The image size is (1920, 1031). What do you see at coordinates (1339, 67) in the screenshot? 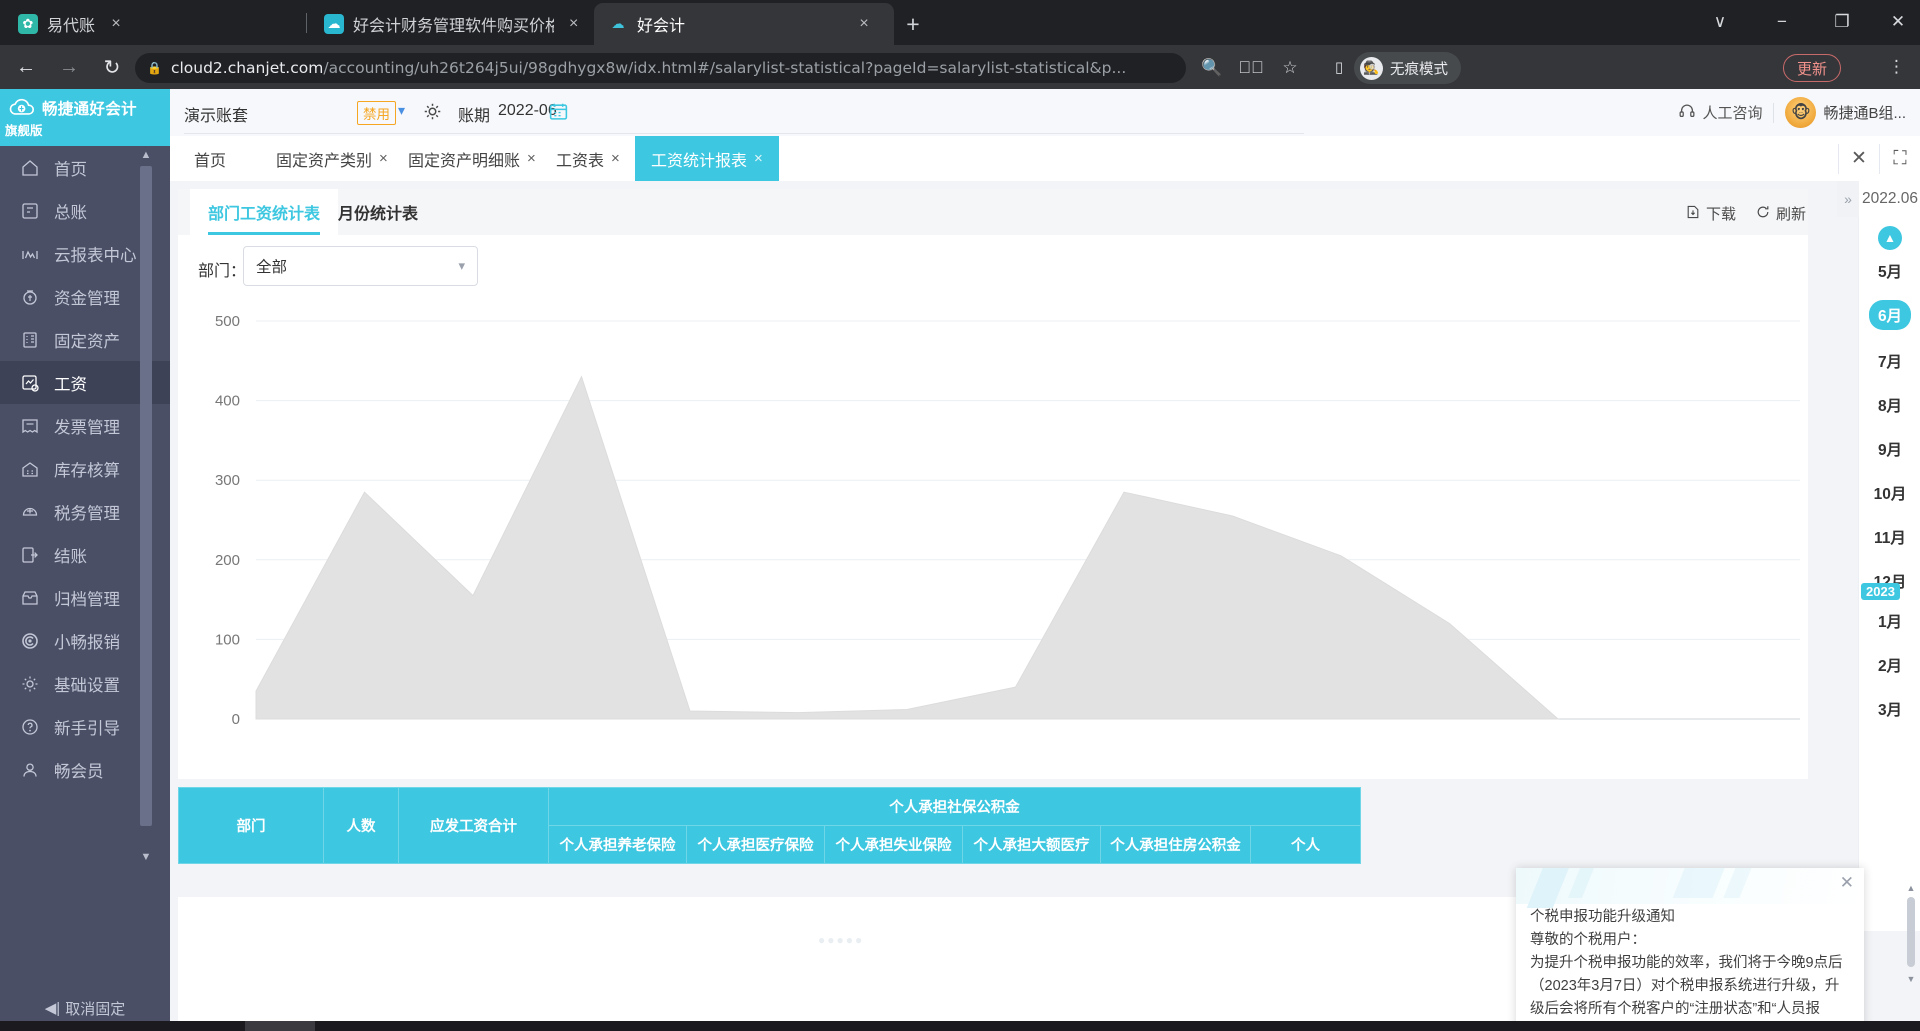
I see `sidepanel-icon: ▯` at bounding box center [1339, 67].